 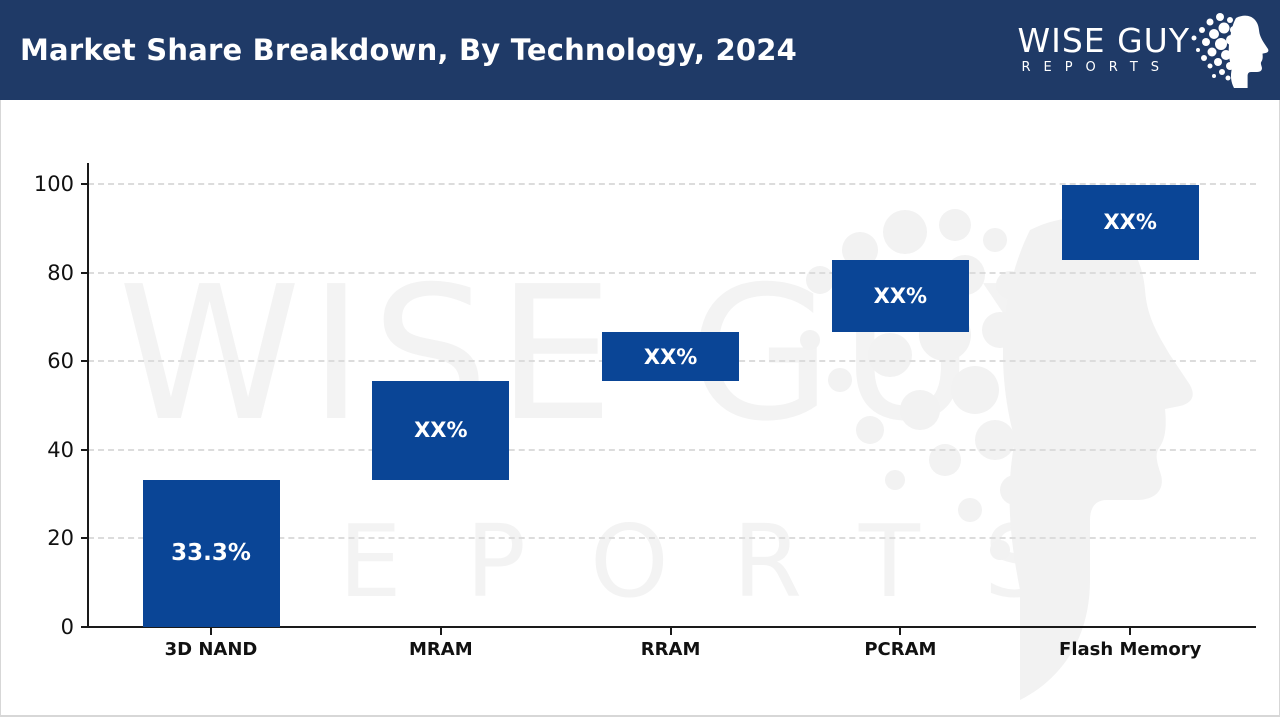 What do you see at coordinates (640, 716) in the screenshot?
I see `frame-border-bottom` at bounding box center [640, 716].